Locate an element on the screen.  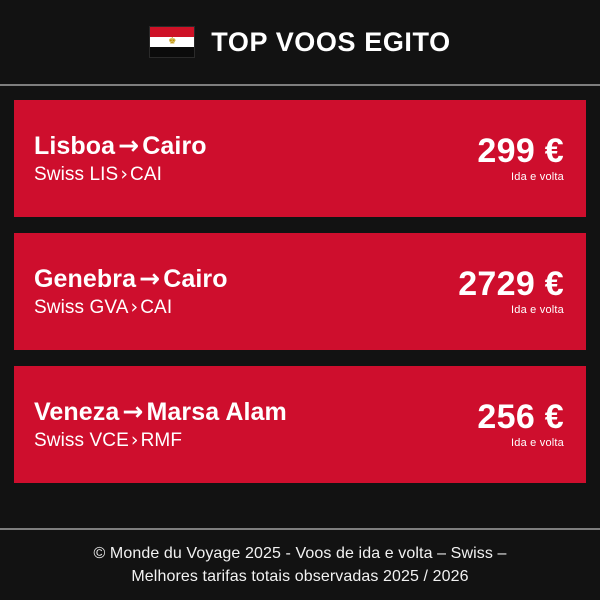
route-title: Veneza → Marsa Alam is located at coordinates (160, 411).